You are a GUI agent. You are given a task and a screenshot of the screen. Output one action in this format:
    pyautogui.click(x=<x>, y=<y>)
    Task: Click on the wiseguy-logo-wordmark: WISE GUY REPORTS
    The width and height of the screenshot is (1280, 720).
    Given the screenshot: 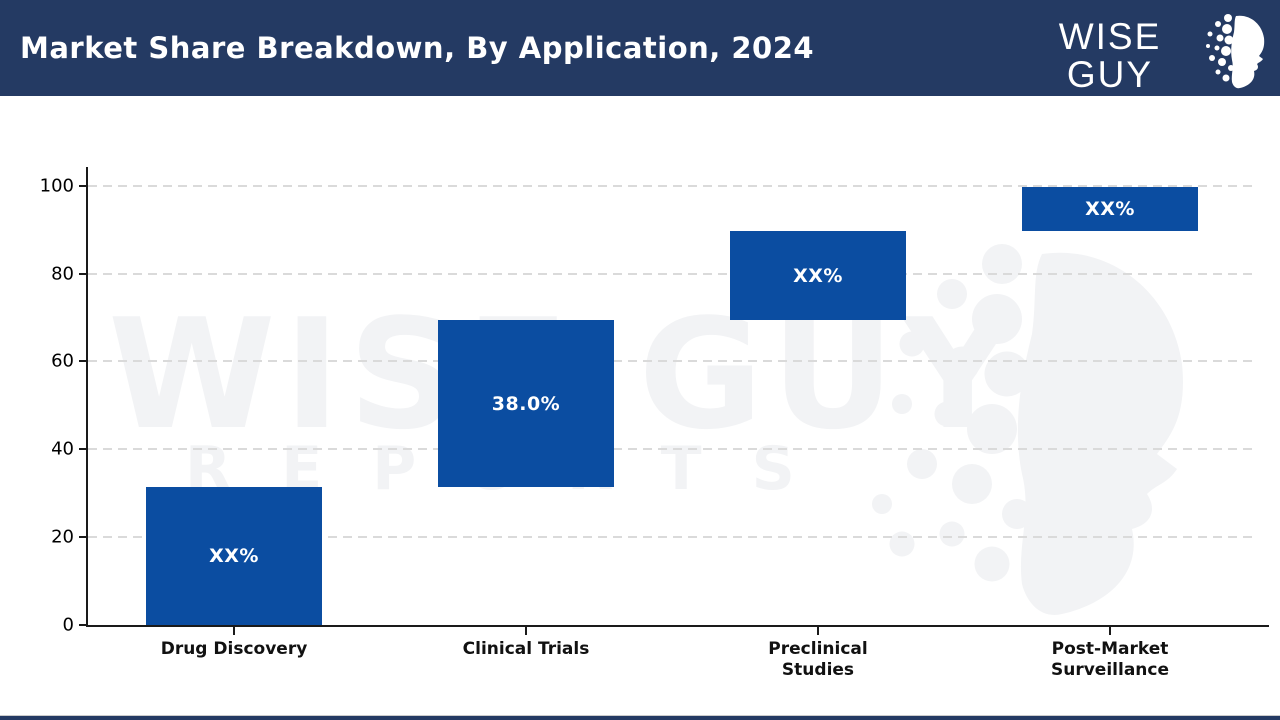 What is the action you would take?
    pyautogui.click(x=1110, y=65)
    